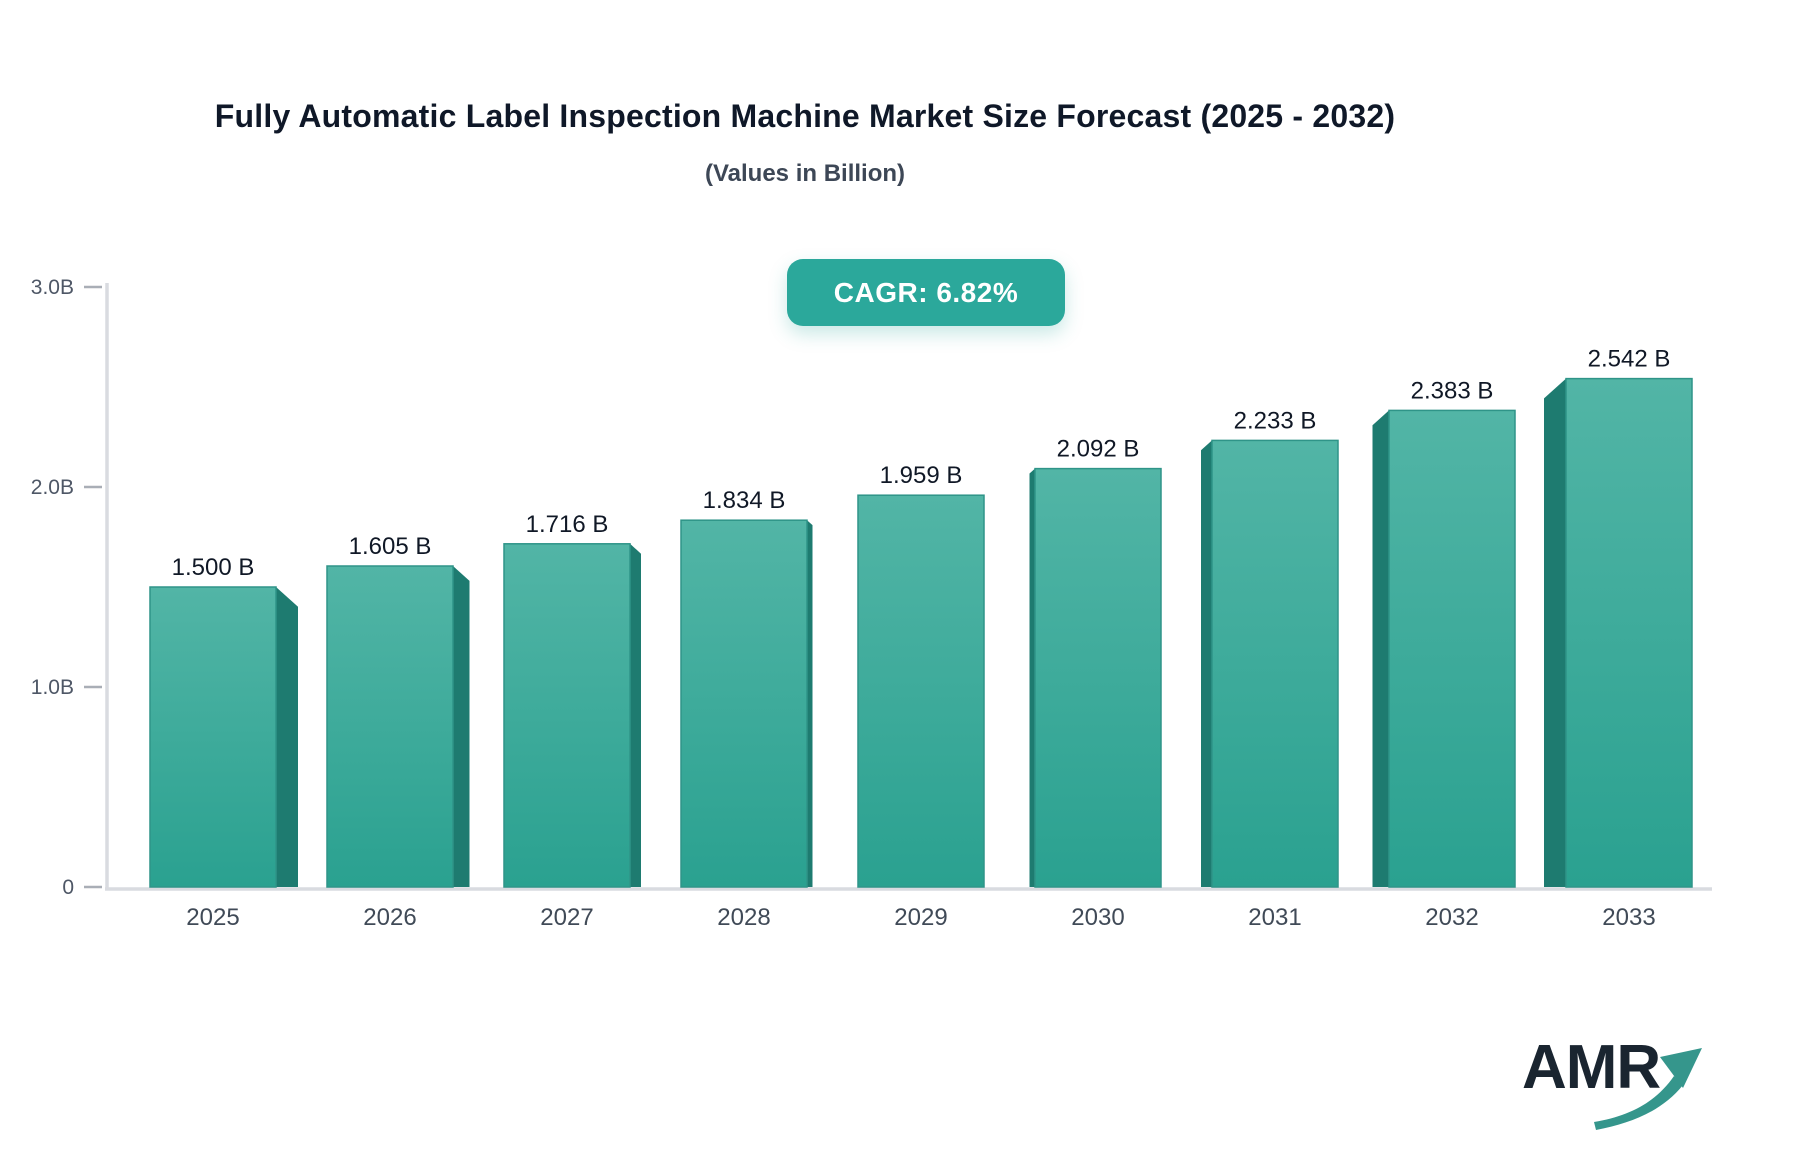 This screenshot has height=1156, width=1800. I want to click on bar-group-2027: 1.716 B 2027, so click(572, 721).